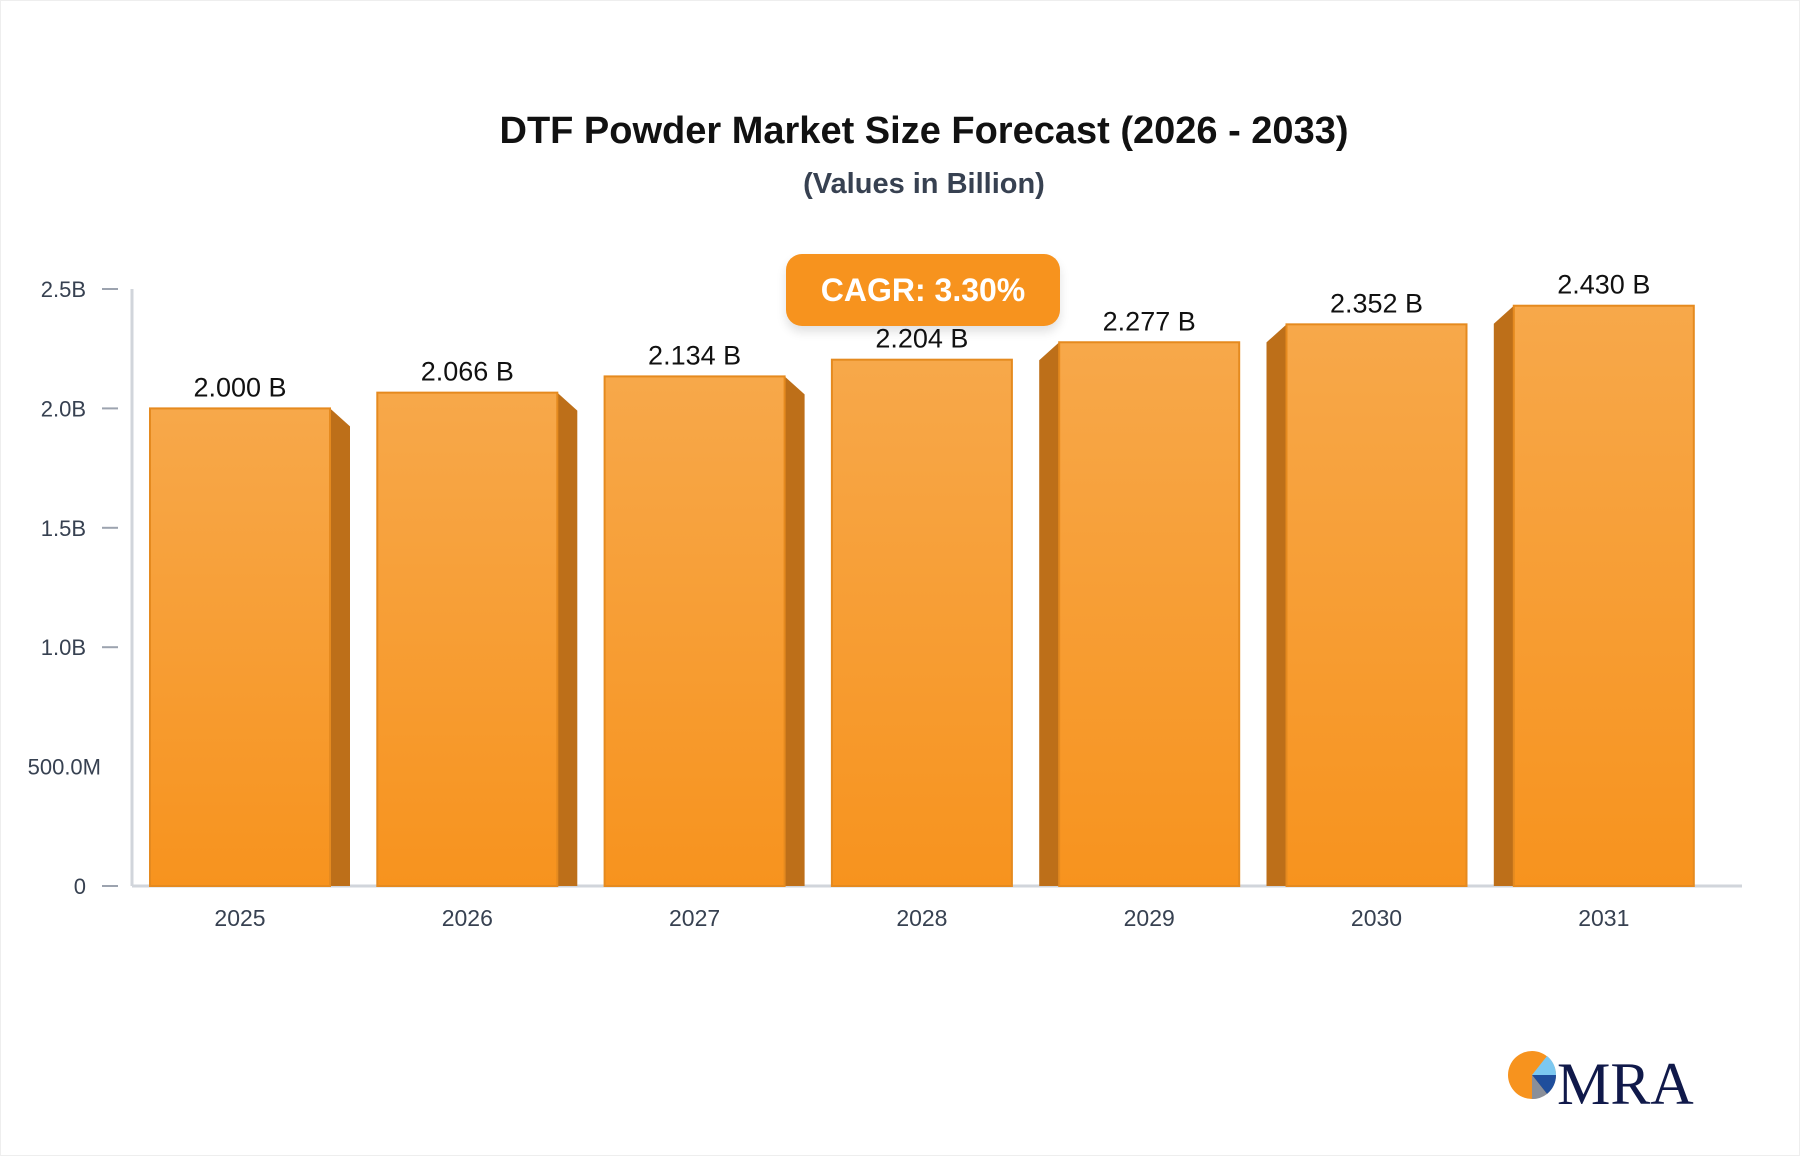 The height and width of the screenshot is (1156, 1800). What do you see at coordinates (467, 372) in the screenshot?
I see `data-label: 2.066 B` at bounding box center [467, 372].